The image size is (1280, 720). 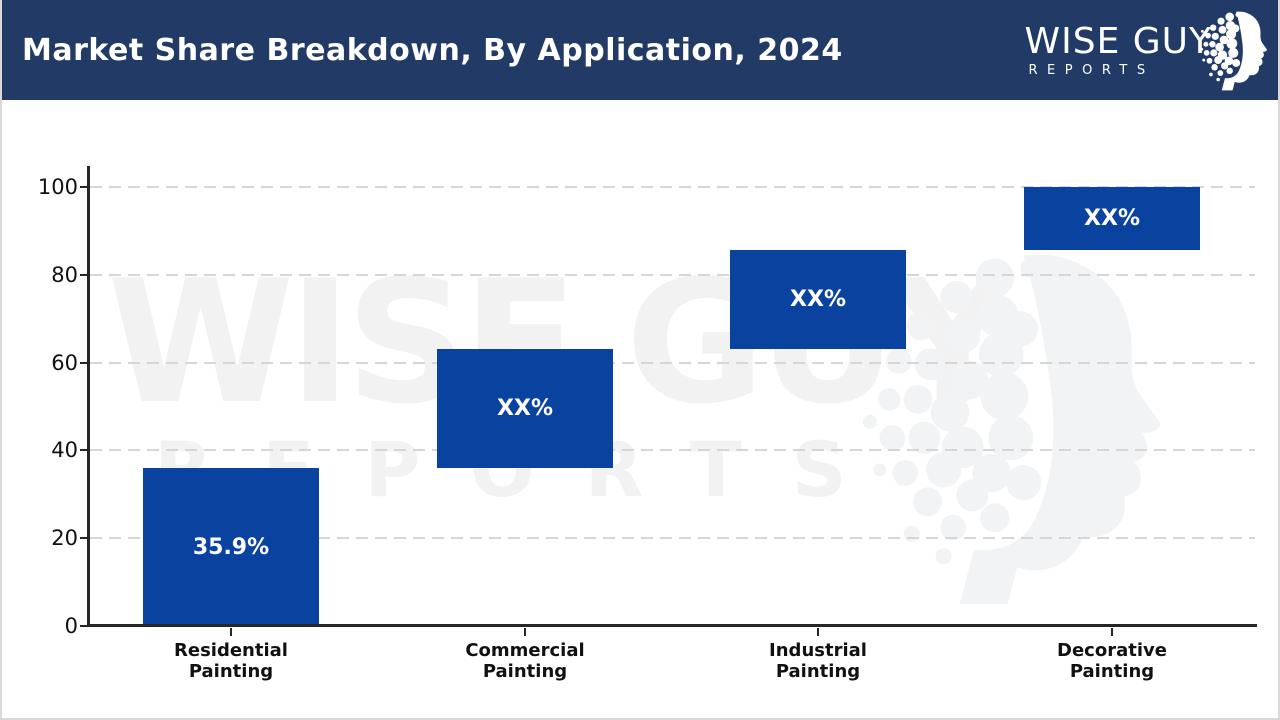 I want to click on y-tick-label-60: 60, so click(x=64, y=362).